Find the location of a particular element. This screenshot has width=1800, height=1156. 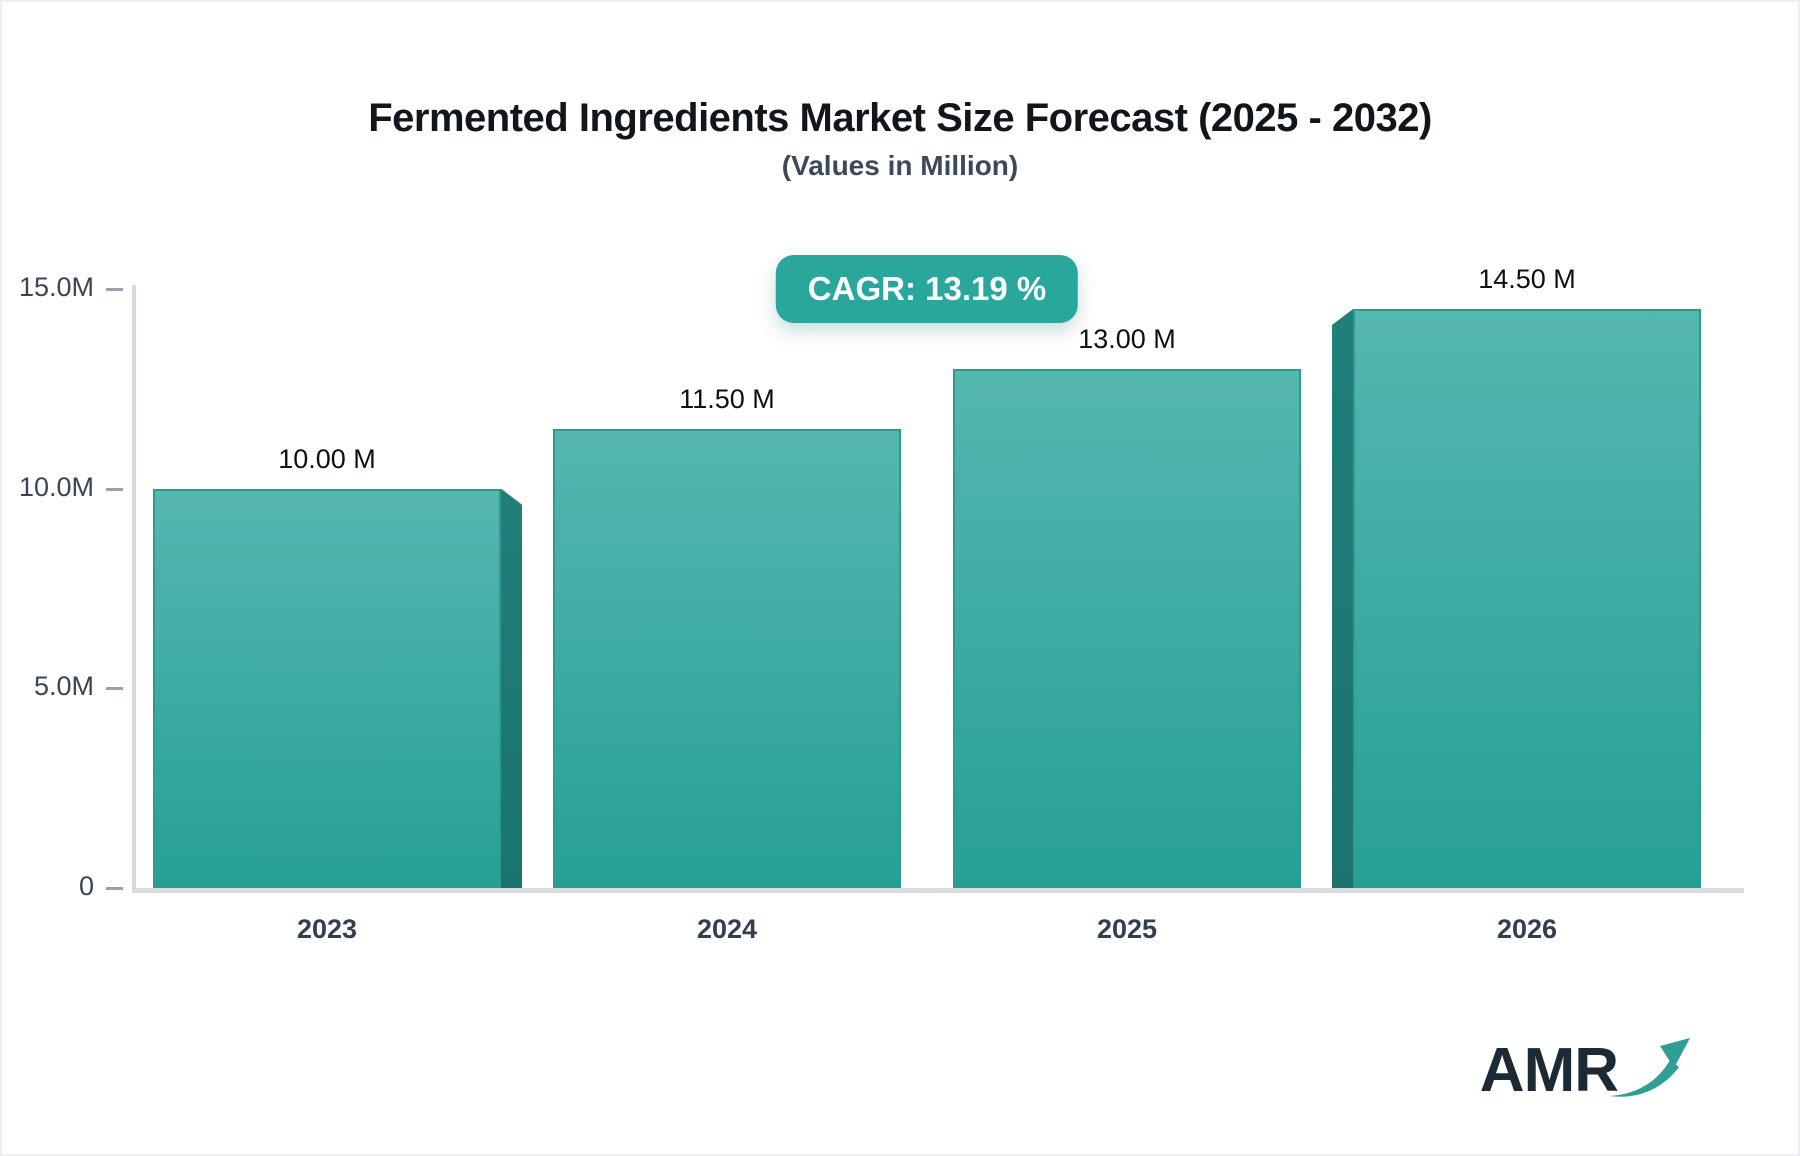

amr-logo: AMR is located at coordinates (1587, 1068).